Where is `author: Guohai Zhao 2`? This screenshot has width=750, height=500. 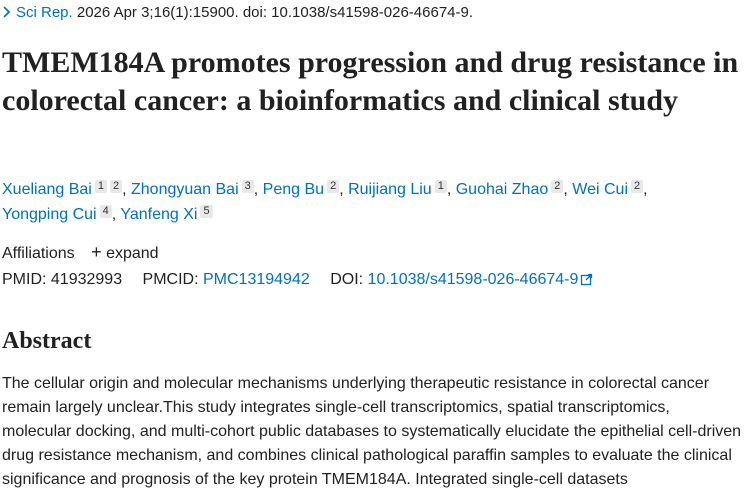
author: Guohai Zhao 2 is located at coordinates (511, 189).